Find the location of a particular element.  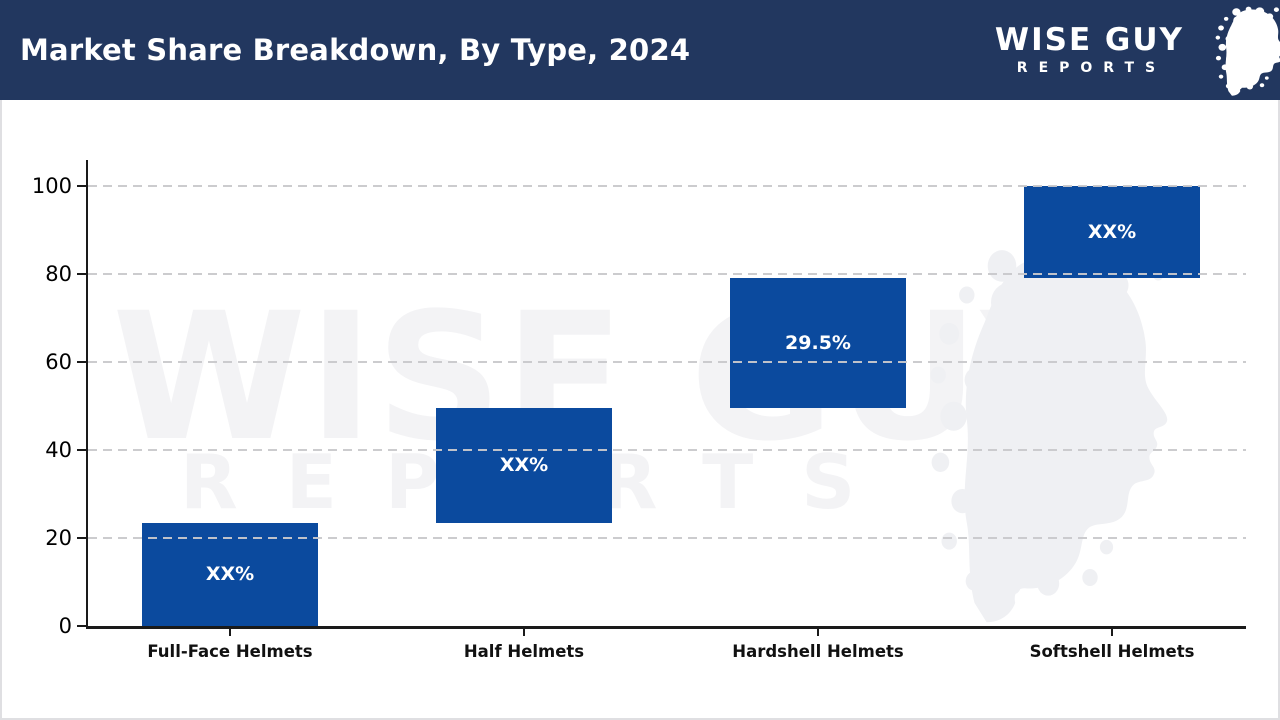

bar-softshell-helmets is located at coordinates (1112, 232).